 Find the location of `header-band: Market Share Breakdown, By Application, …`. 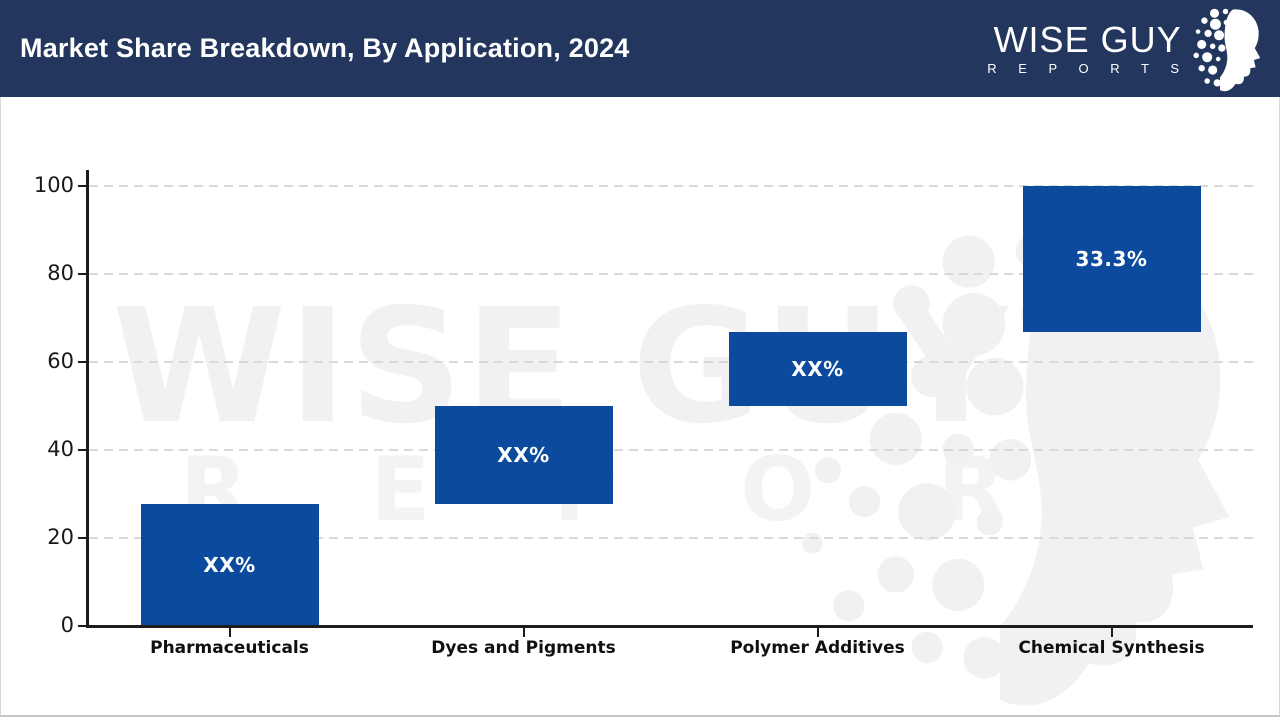

header-band: Market Share Breakdown, By Application, … is located at coordinates (640, 48).